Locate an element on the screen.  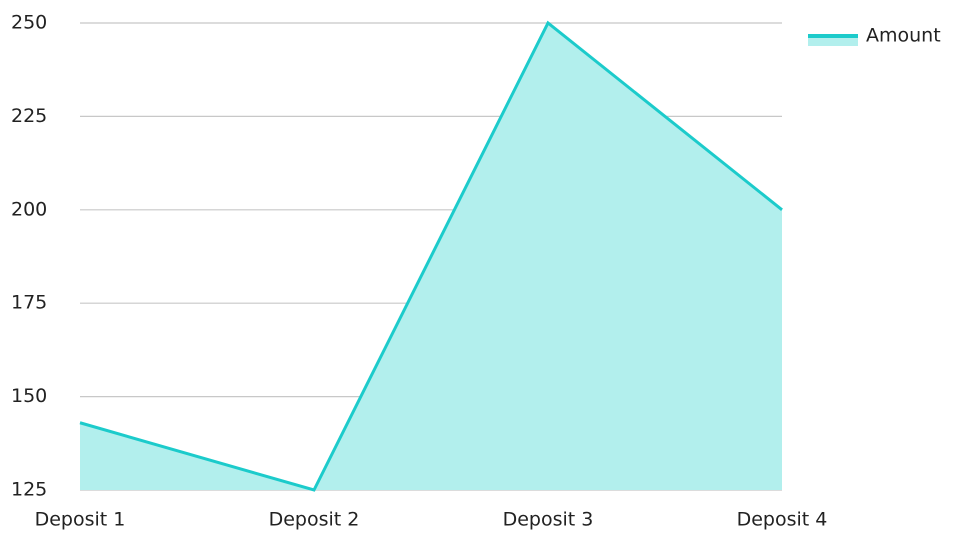
y-tick-label: 125 is located at coordinates (29, 490).